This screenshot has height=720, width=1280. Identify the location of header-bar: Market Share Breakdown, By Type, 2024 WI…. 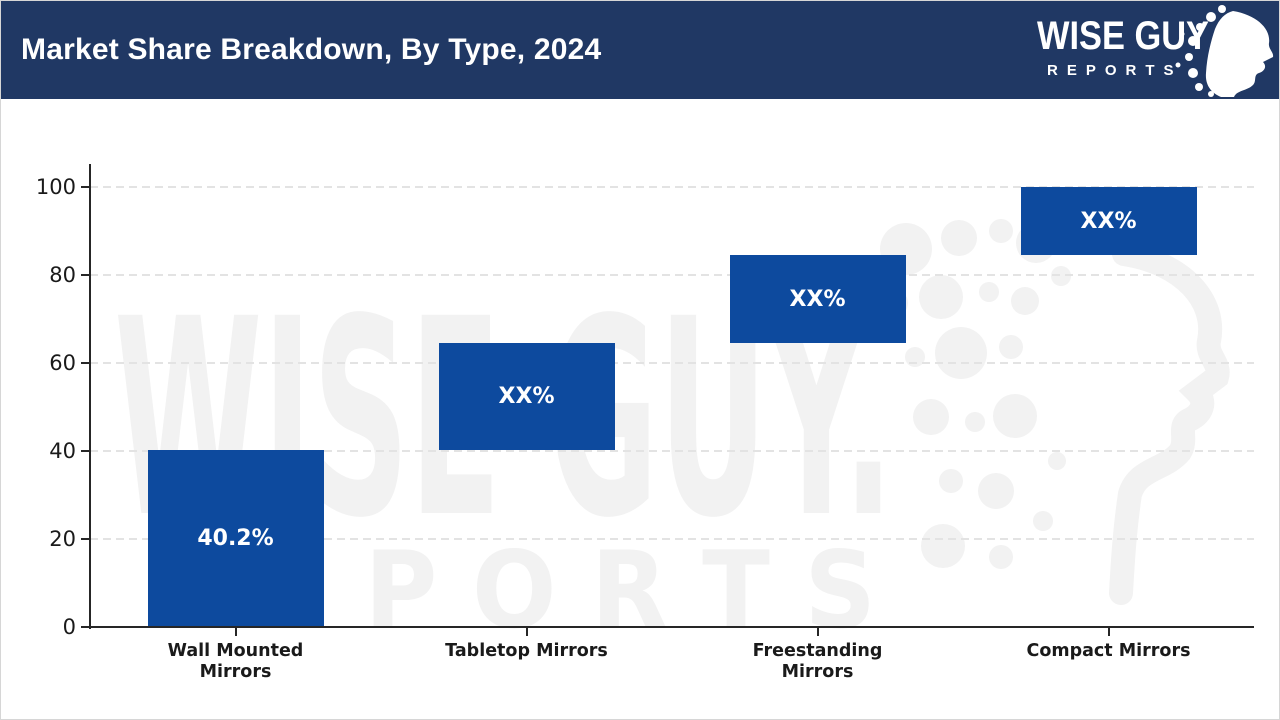
(640, 50).